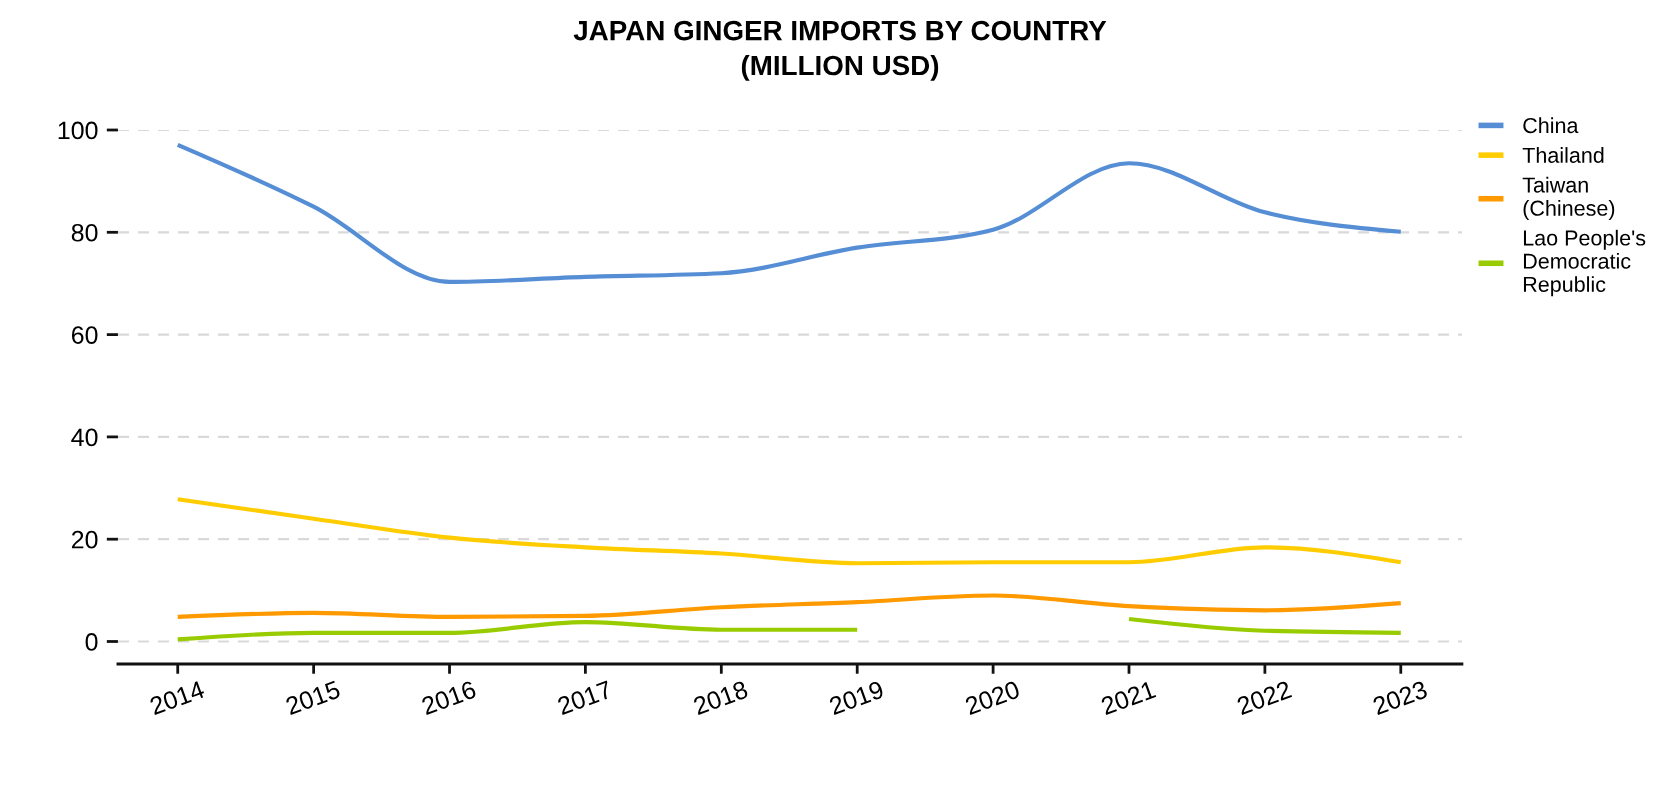 This screenshot has width=1680, height=800. I want to click on x-tick-label: 2014, so click(177, 698).